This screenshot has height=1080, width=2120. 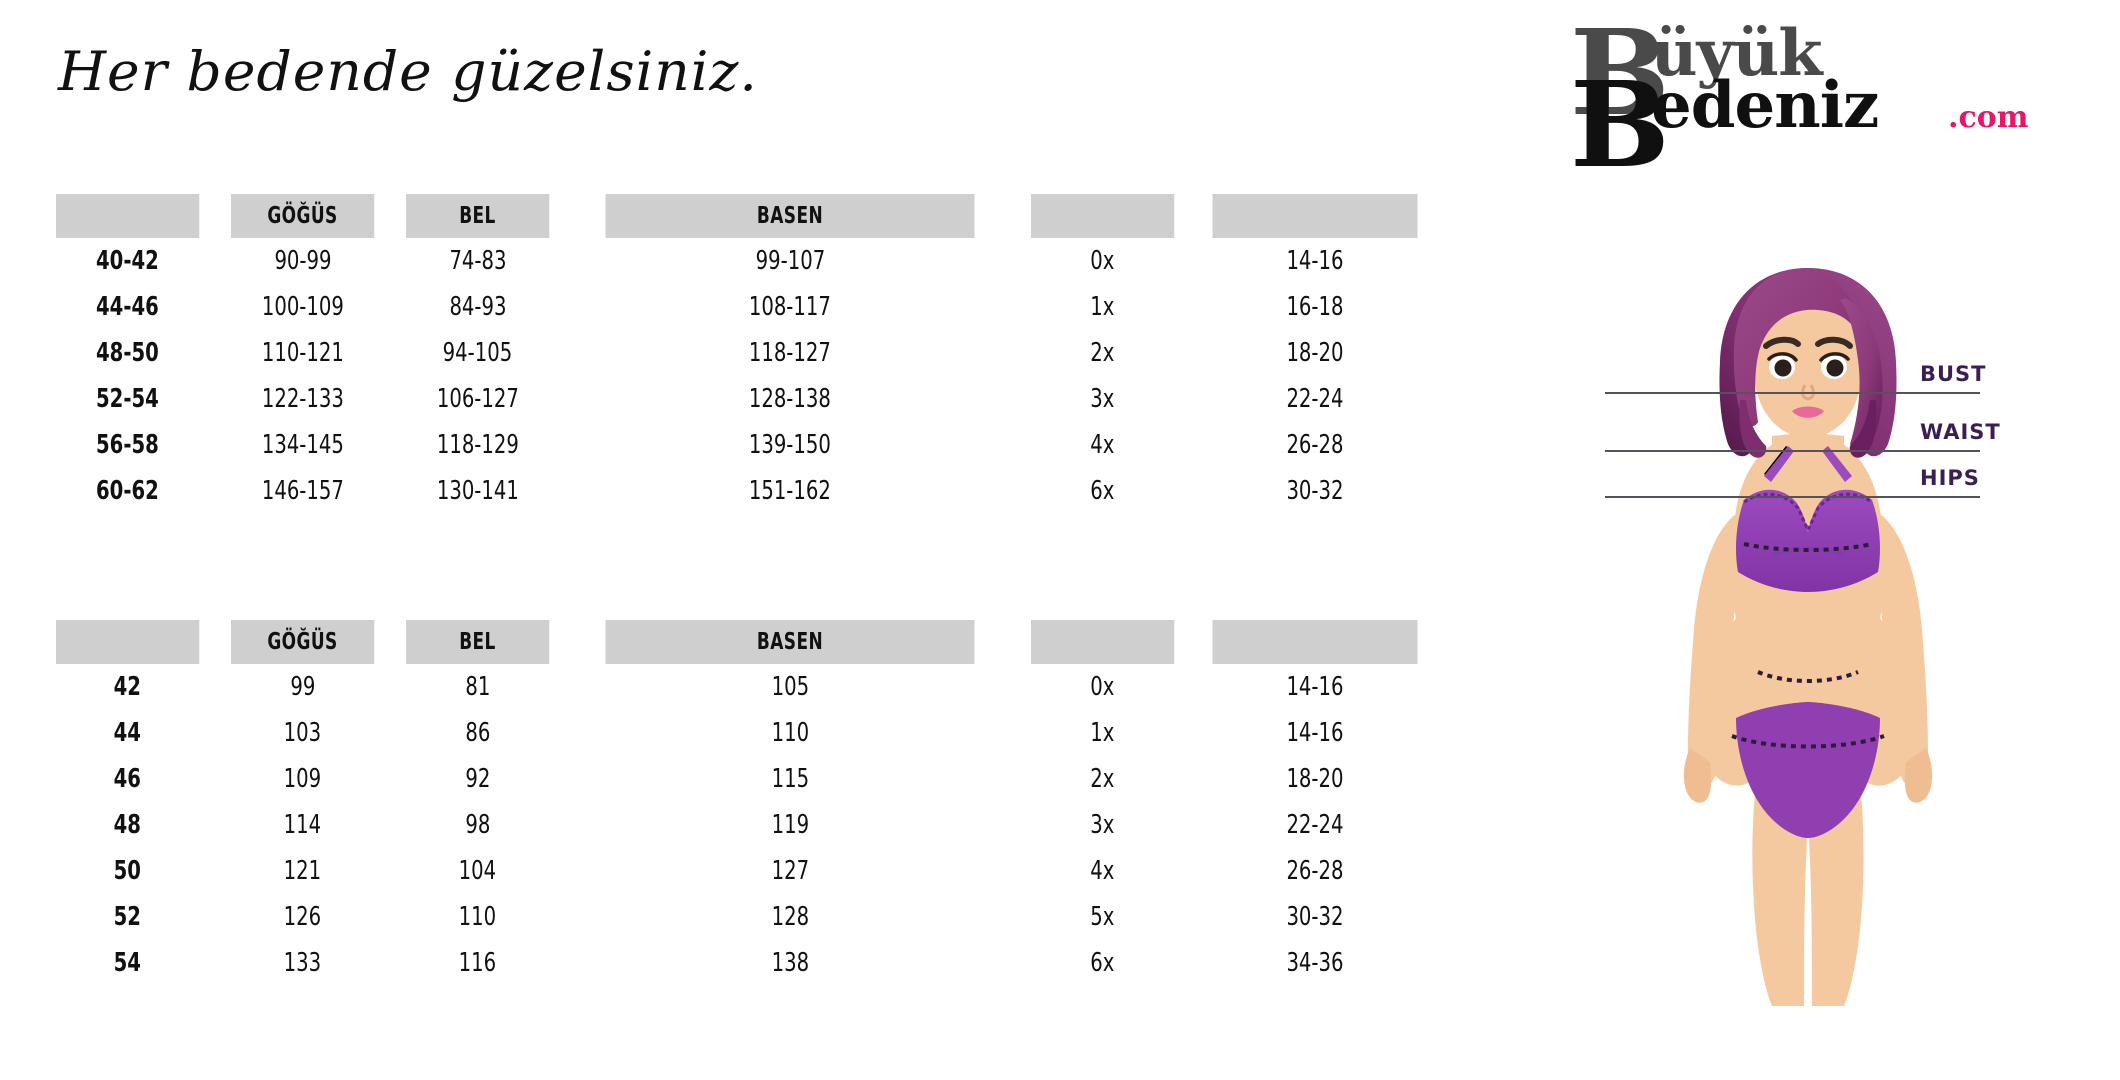 What do you see at coordinates (477, 825) in the screenshot?
I see `cell-waist: 98` at bounding box center [477, 825].